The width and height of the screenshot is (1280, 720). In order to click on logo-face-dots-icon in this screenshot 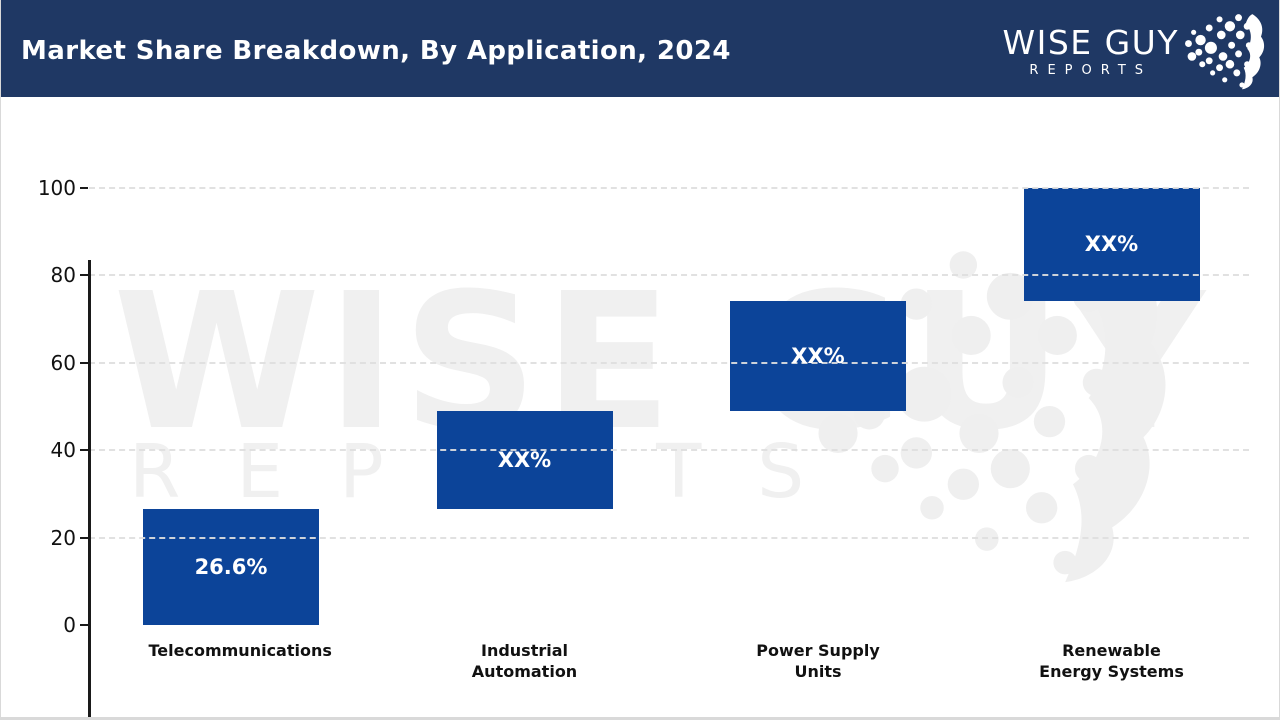, I will do `click(1225, 52)`.